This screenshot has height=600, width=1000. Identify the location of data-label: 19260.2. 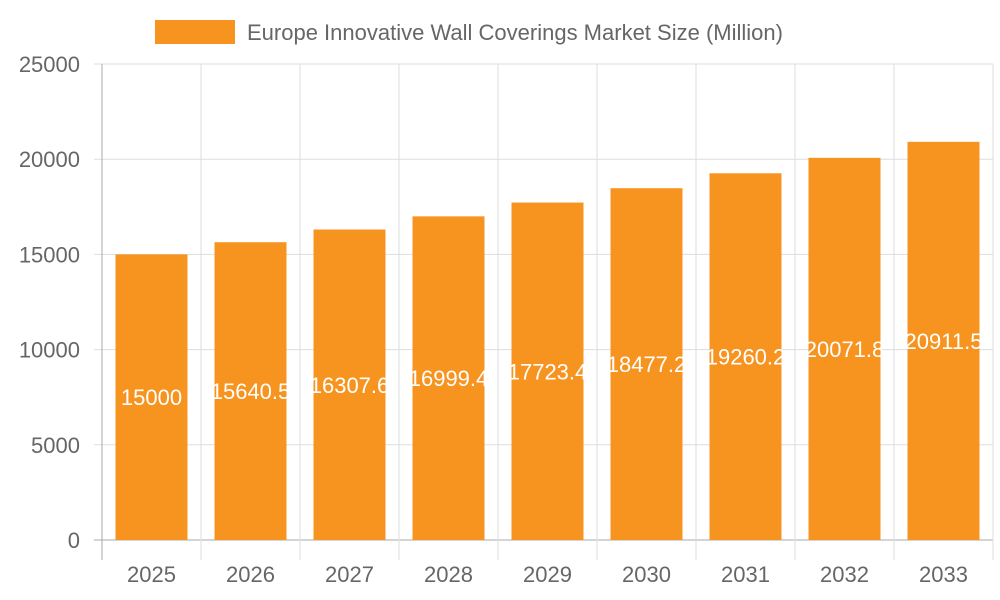
(746, 357).